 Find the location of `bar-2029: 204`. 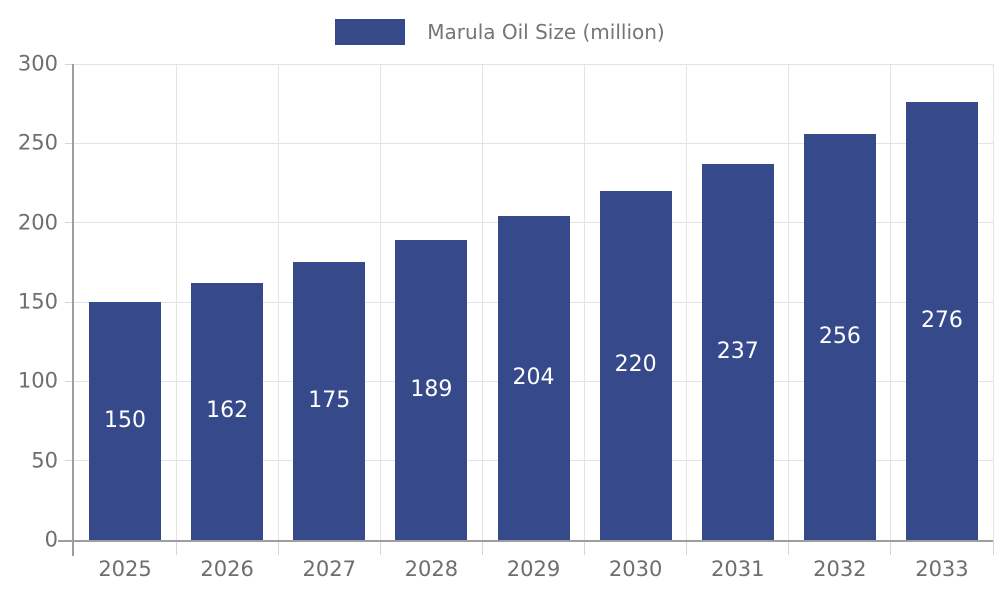

bar-2029: 204 is located at coordinates (533, 378).